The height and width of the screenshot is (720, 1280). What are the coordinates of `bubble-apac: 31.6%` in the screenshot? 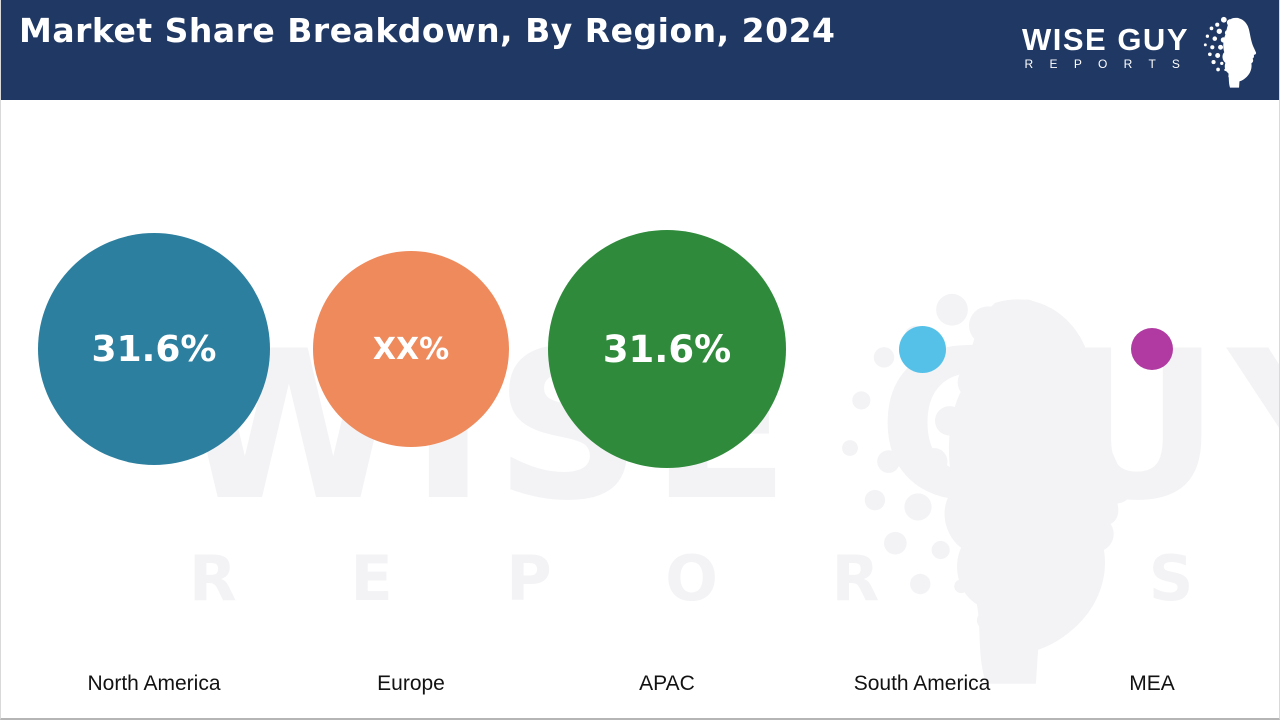 It's located at (667, 349).